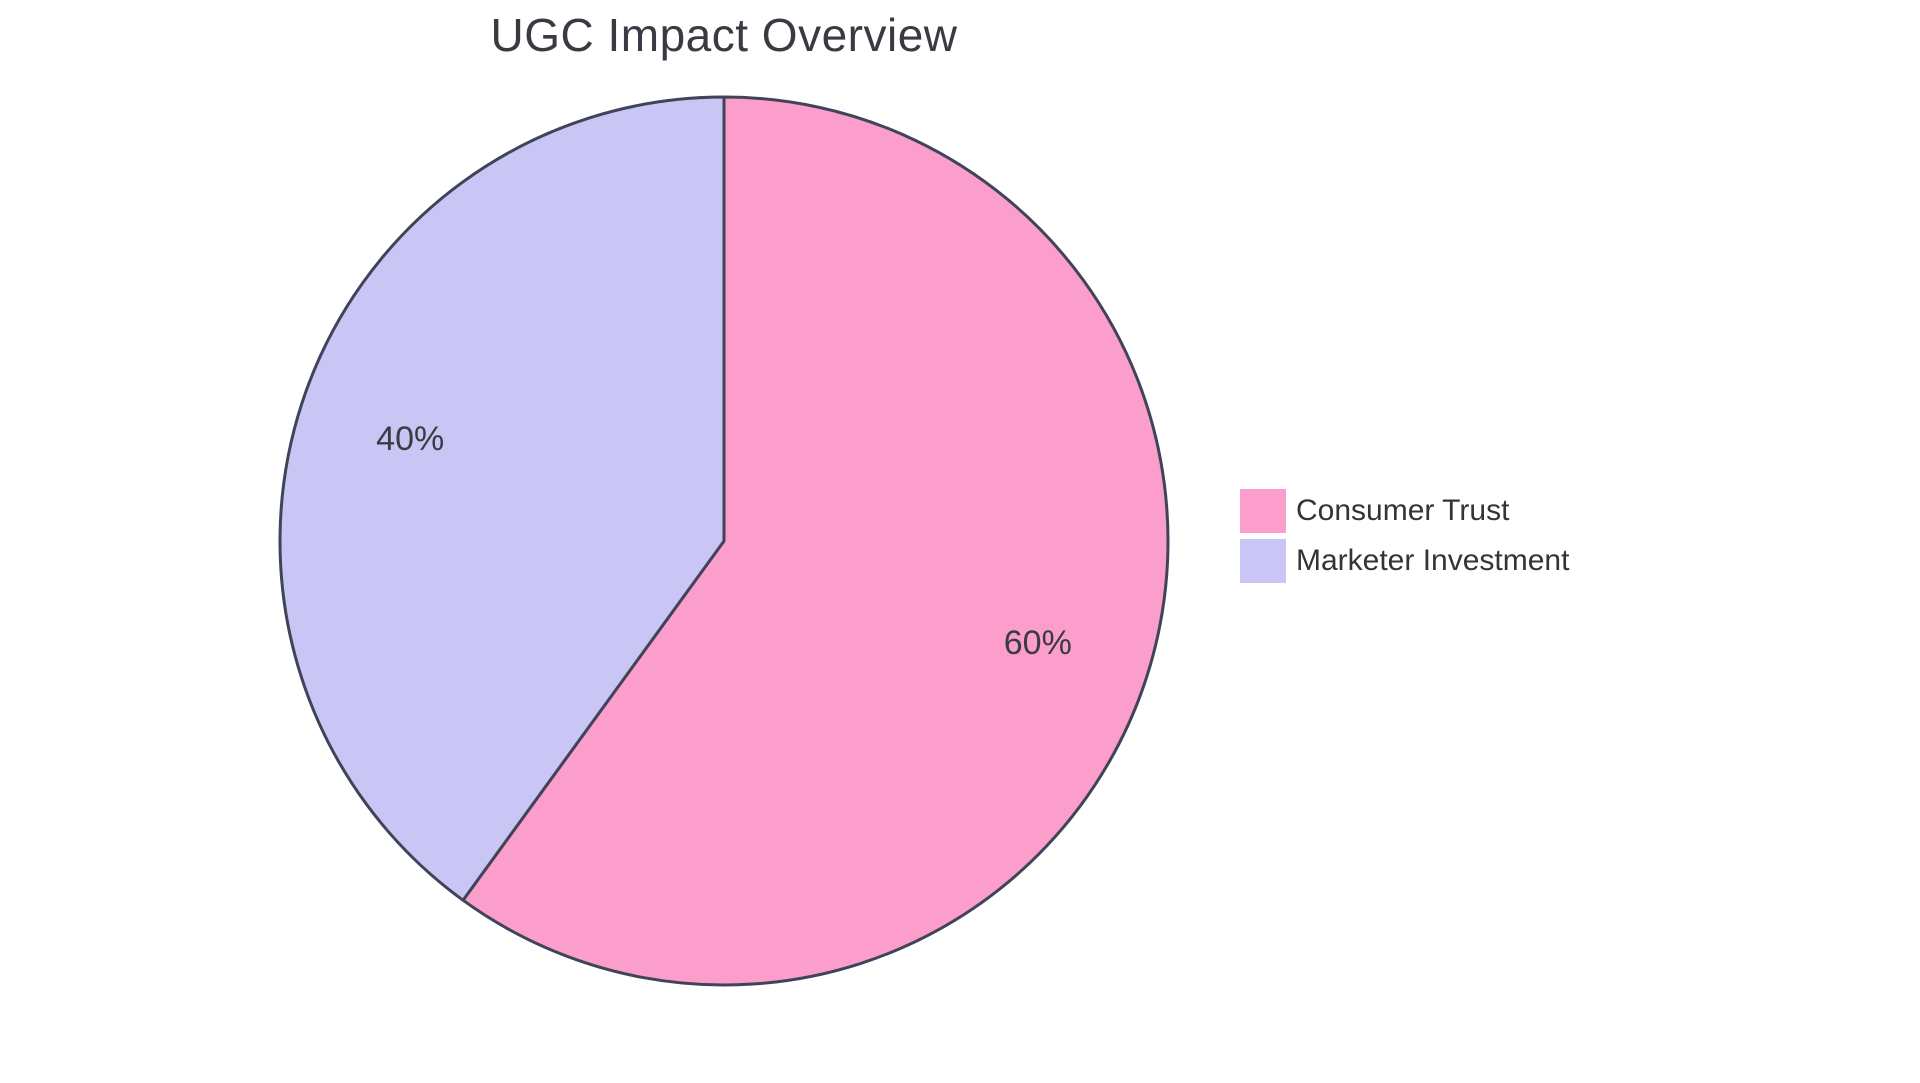 Image resolution: width=1920 pixels, height=1083 pixels. I want to click on legend-label: Consumer Trust, so click(1403, 510).